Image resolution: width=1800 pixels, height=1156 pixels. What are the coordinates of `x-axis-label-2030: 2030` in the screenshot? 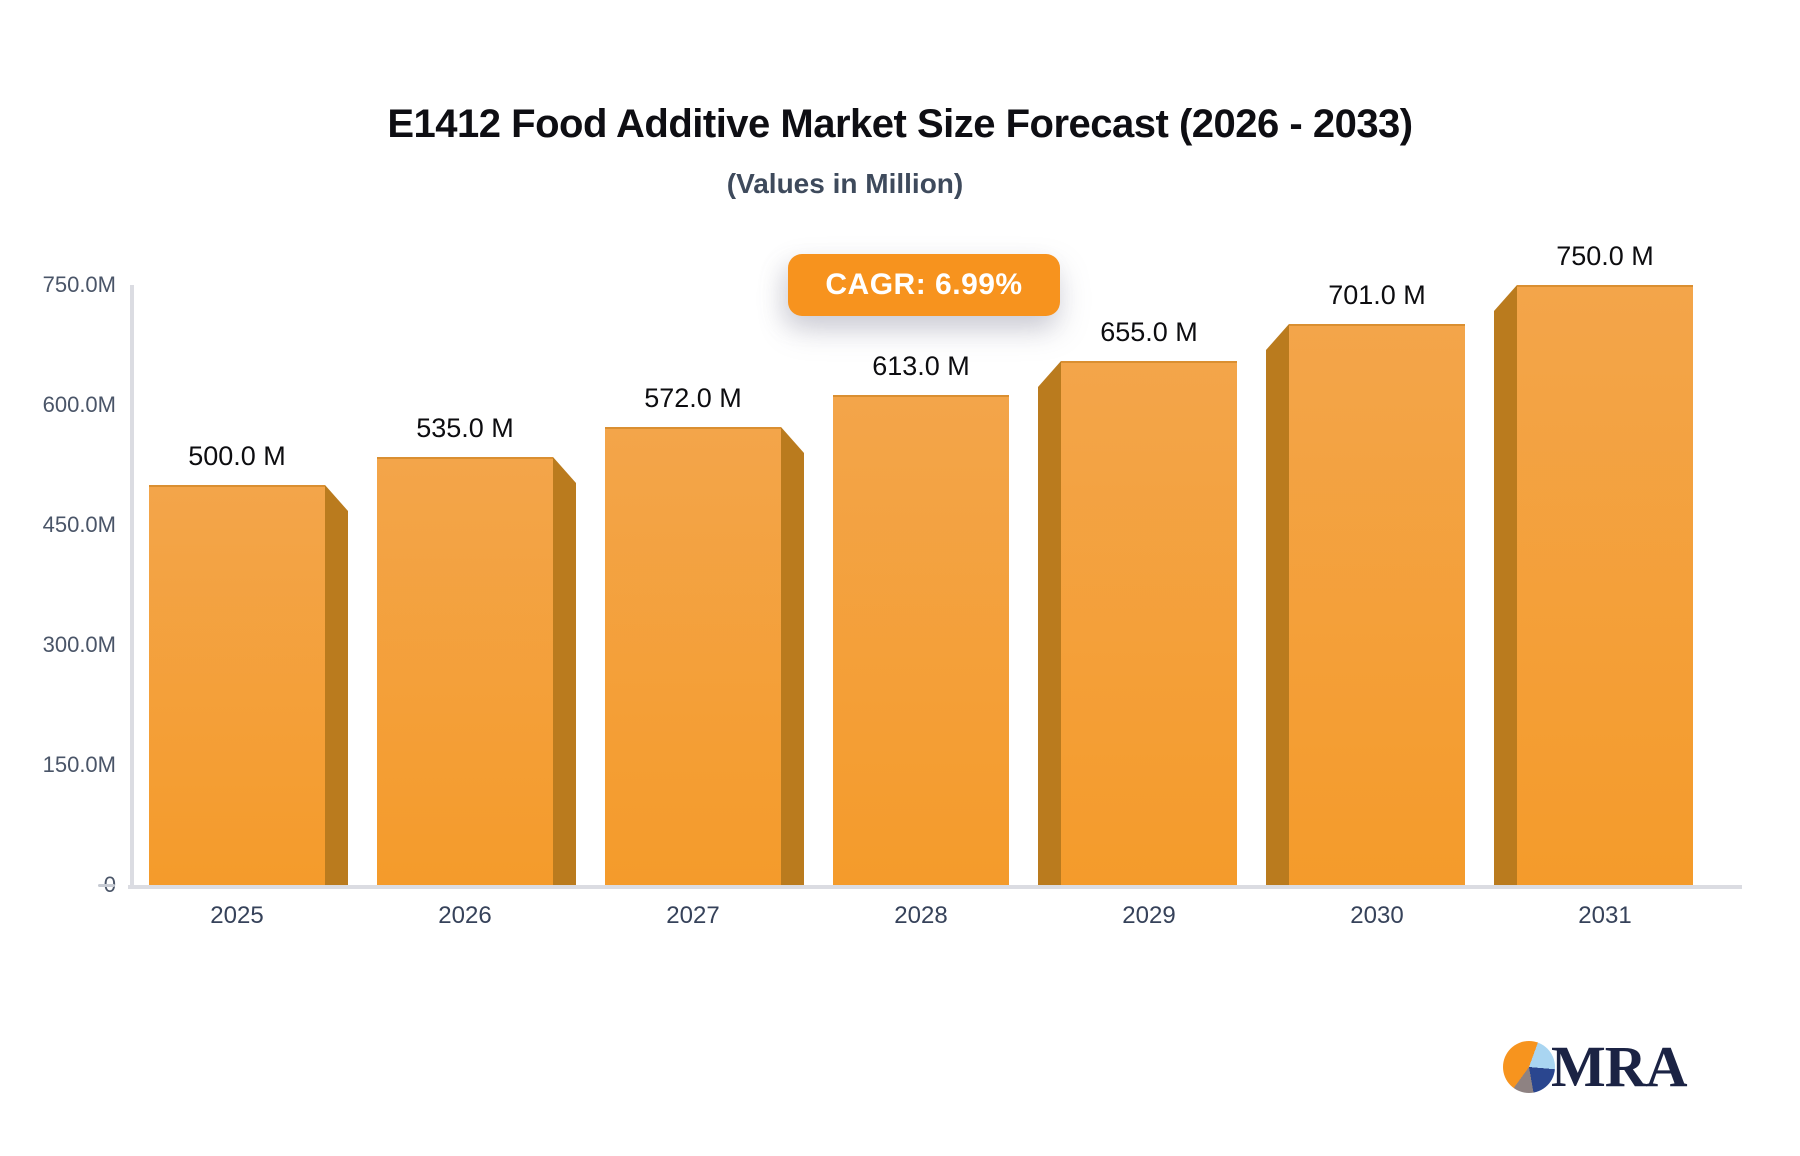 It's located at (1377, 915).